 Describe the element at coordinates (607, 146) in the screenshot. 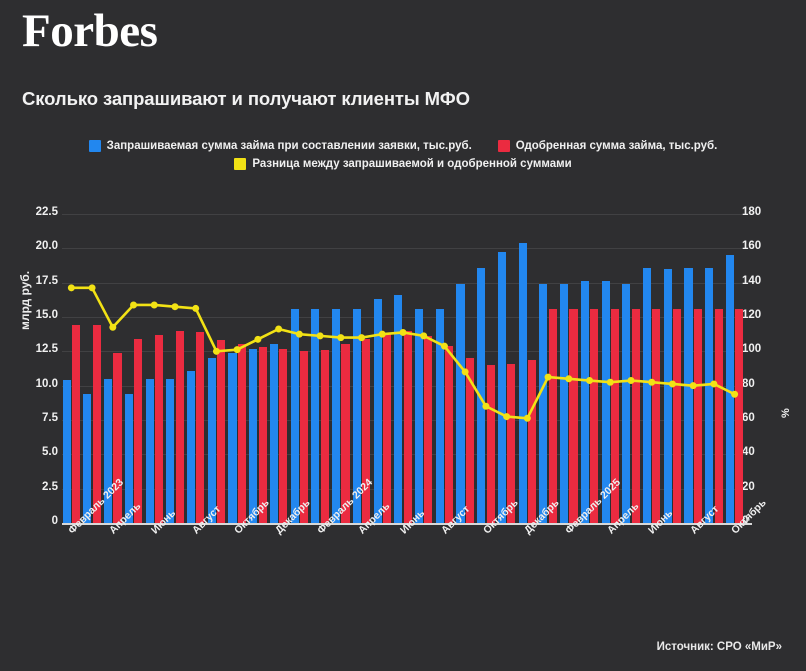

I see `legend-item-approved: Одобренная сумма займа, тыс.руб.` at that location.